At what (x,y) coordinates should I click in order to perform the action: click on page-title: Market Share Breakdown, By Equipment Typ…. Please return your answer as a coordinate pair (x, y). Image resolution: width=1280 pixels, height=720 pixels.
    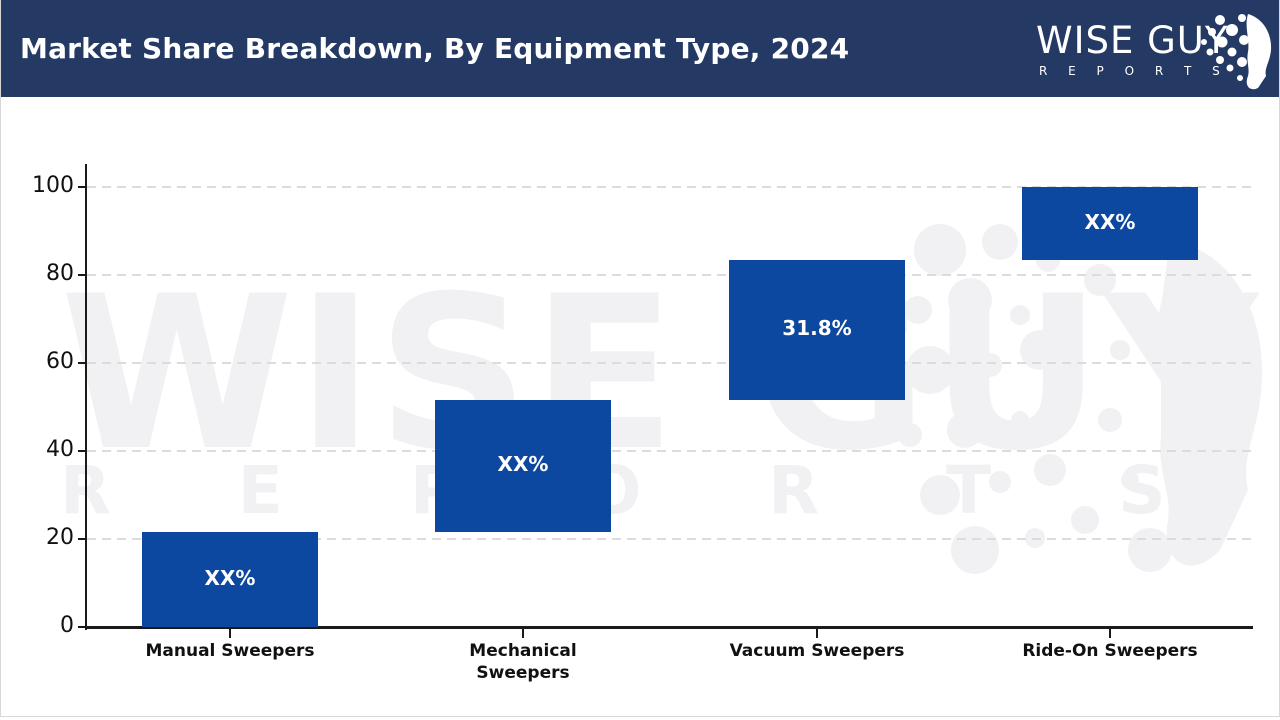
    Looking at the image, I should click on (435, 48).